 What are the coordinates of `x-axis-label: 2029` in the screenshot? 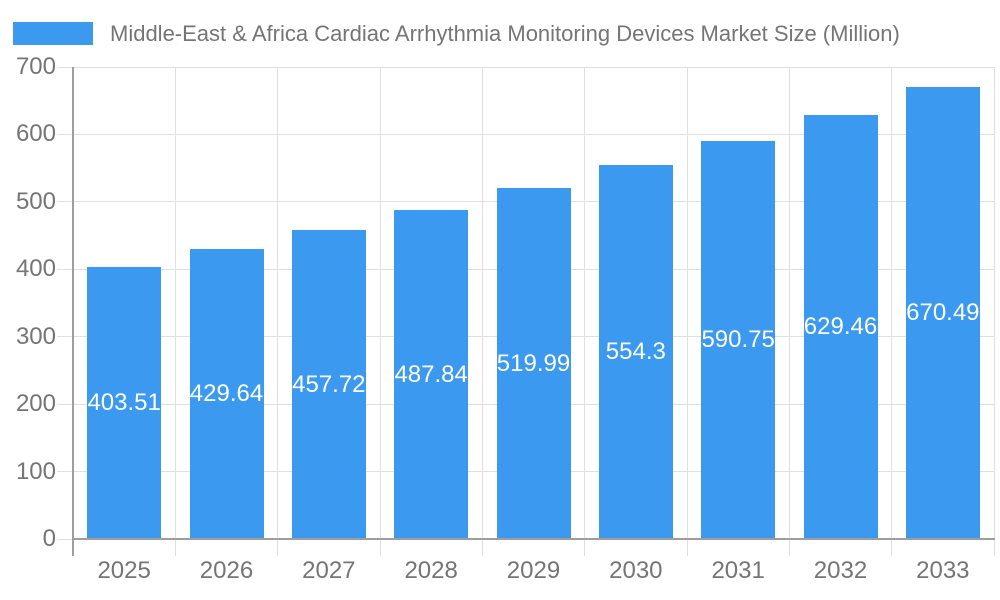 It's located at (533, 570).